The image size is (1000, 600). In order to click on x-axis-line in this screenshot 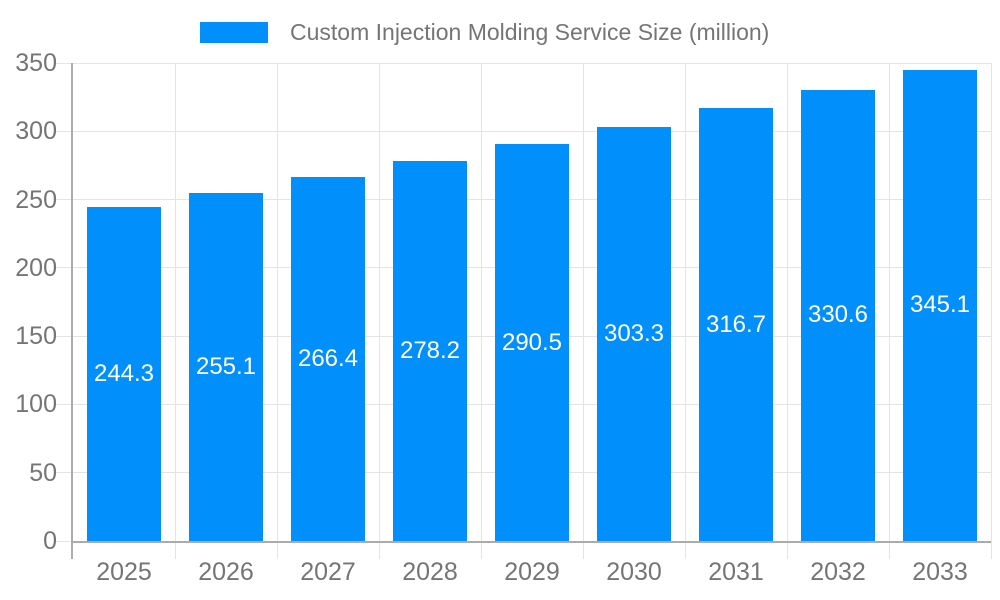, I will do `click(531, 542)`.